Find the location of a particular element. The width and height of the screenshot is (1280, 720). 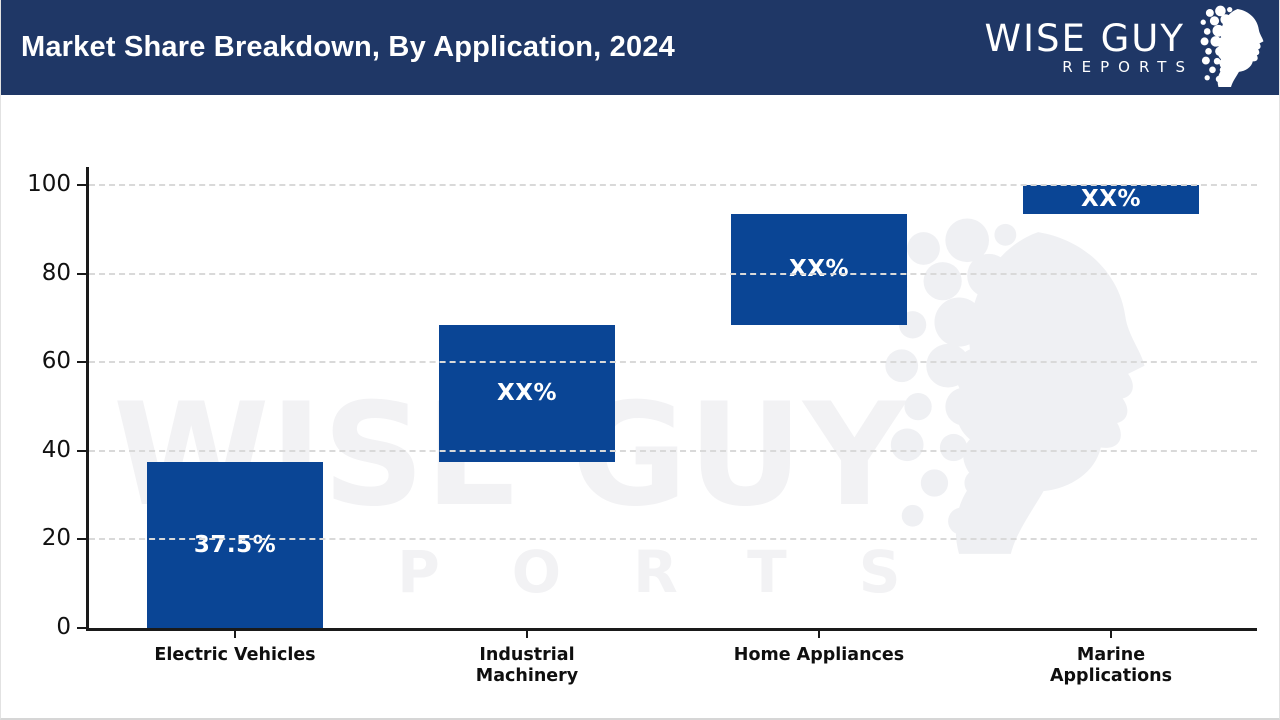

y-tick-label: 0 is located at coordinates (63, 627).